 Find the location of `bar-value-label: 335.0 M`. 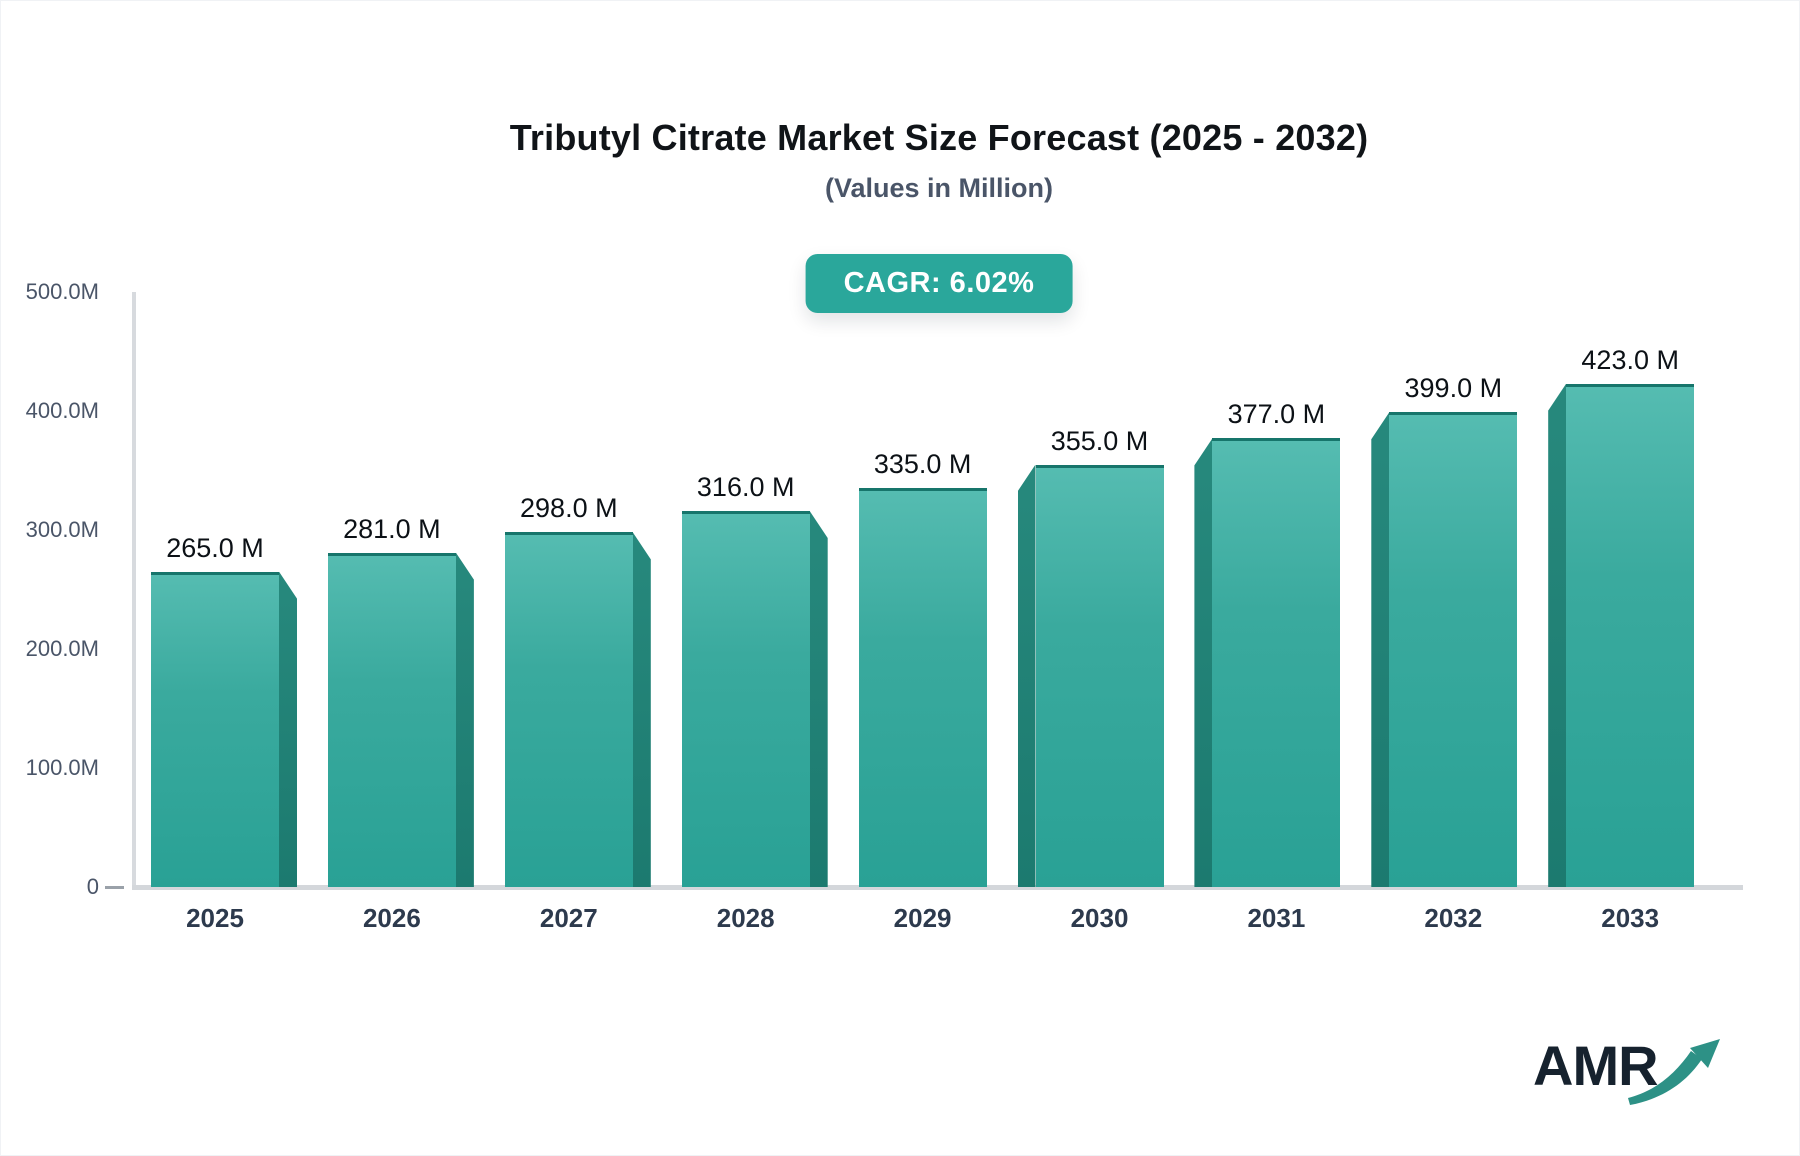

bar-value-label: 335.0 M is located at coordinates (922, 464).